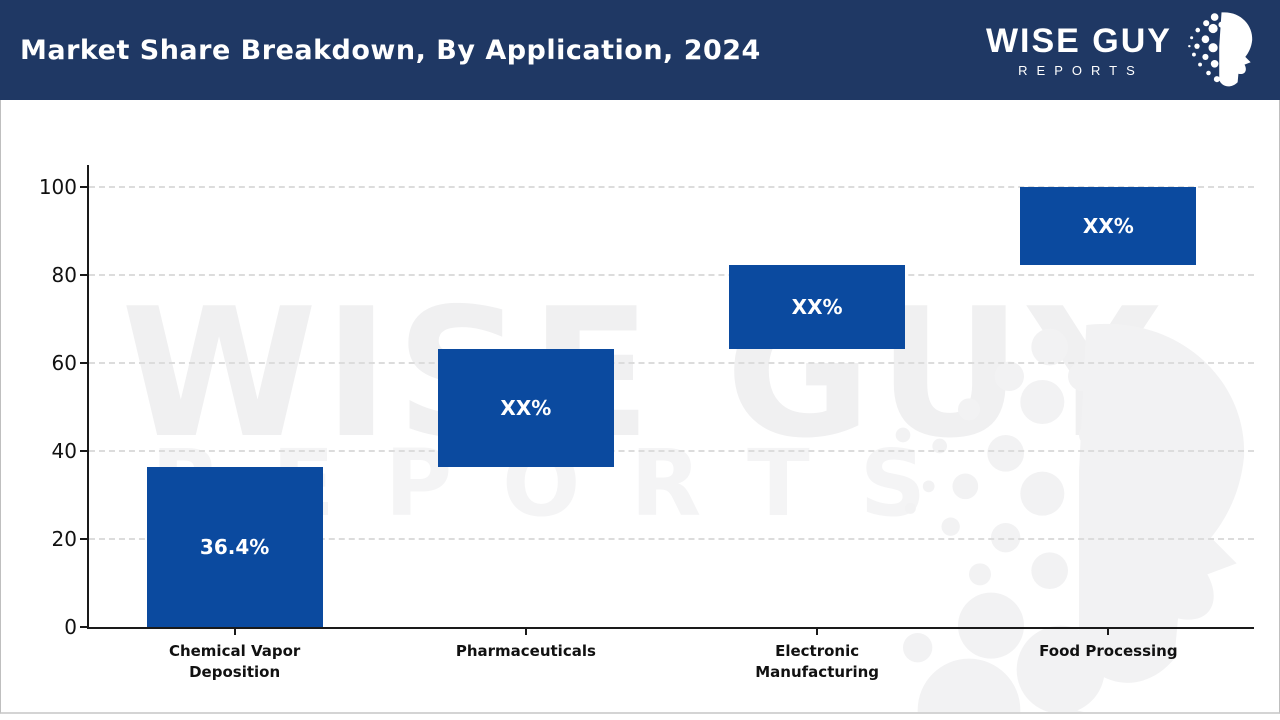 The width and height of the screenshot is (1280, 720). I want to click on bar-value-label-2: XX%, so click(526, 407).